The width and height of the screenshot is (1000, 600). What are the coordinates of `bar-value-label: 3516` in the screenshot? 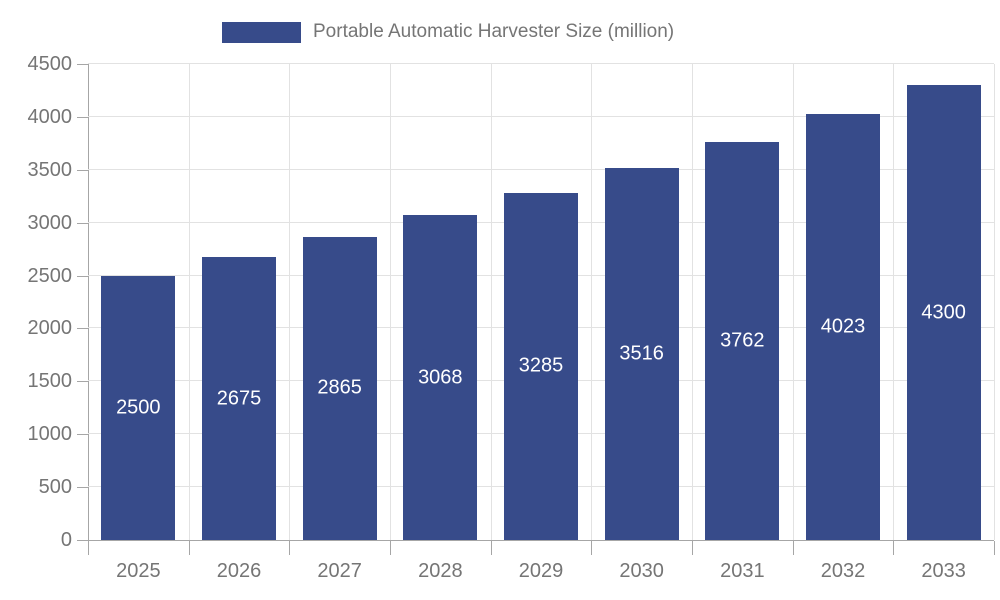 It's located at (641, 353).